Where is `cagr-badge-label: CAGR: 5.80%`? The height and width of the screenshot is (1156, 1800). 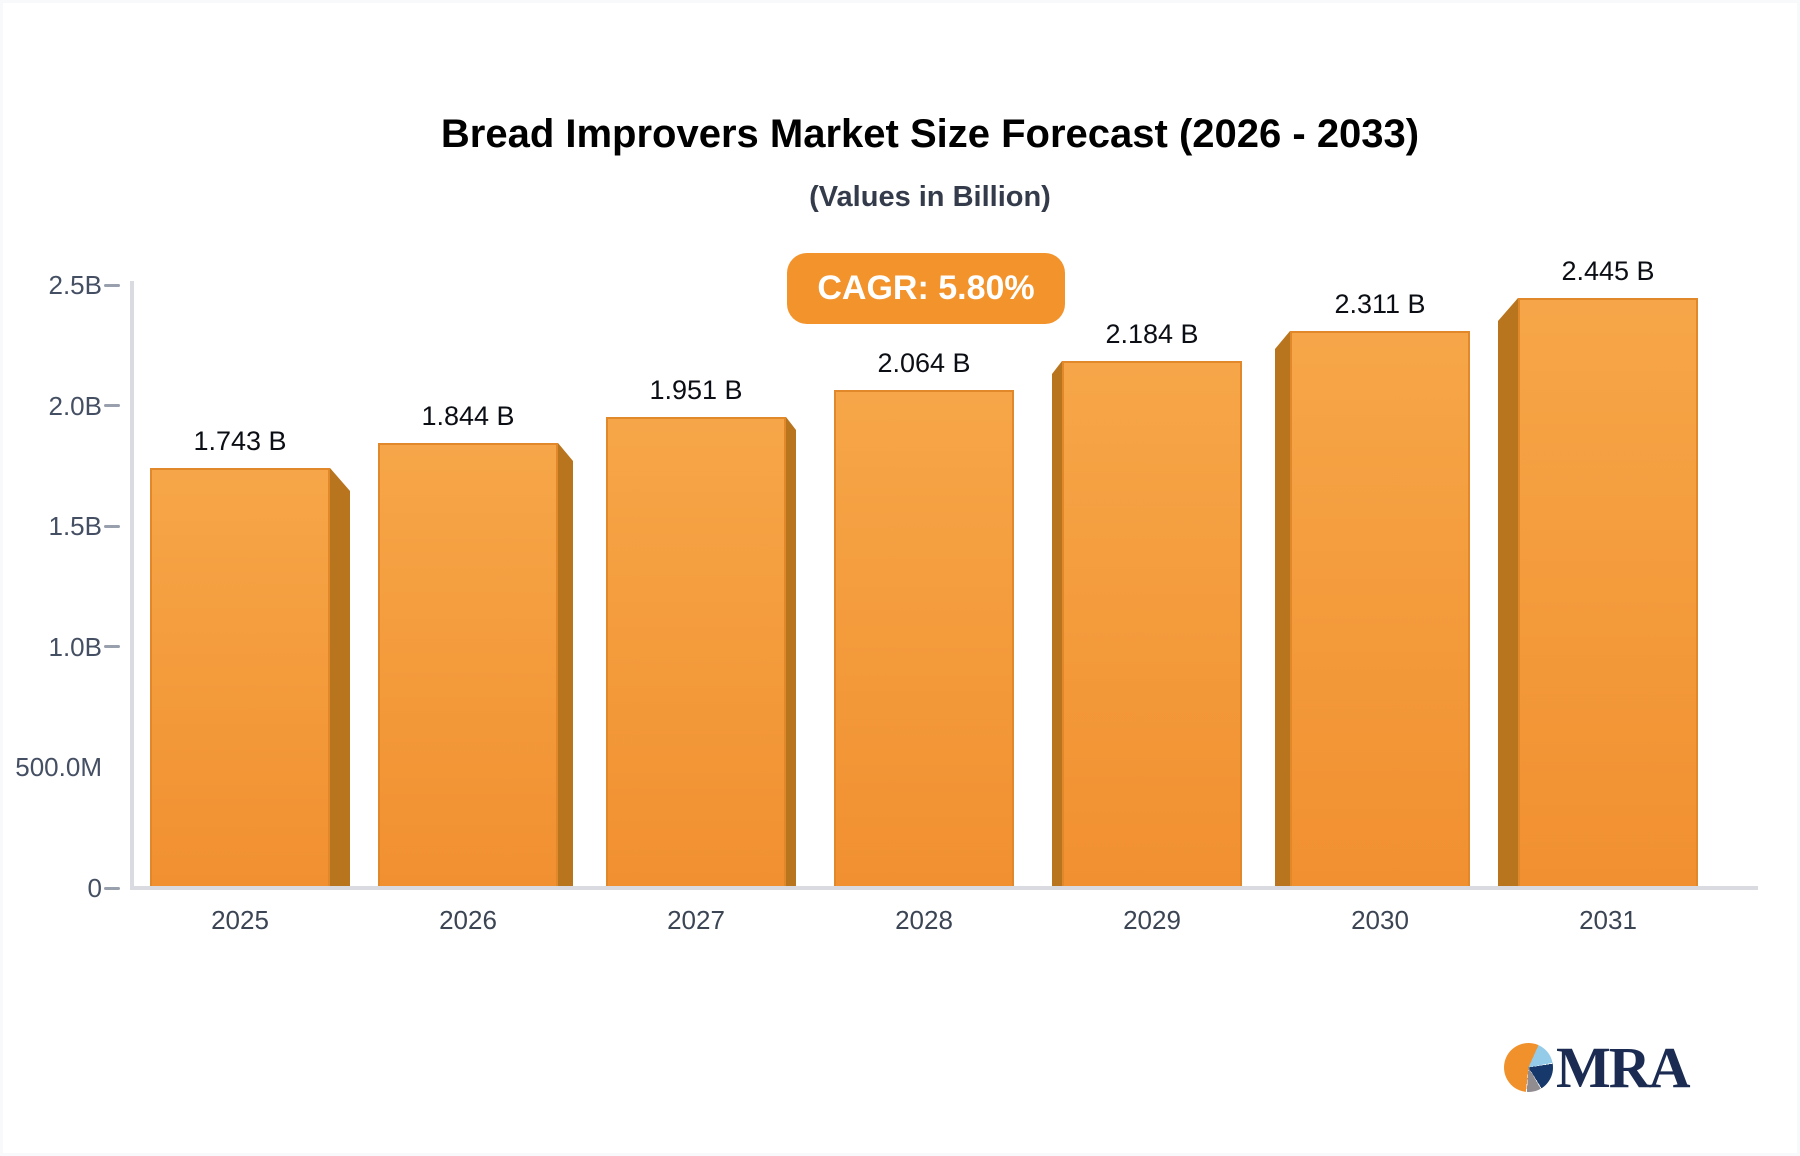 cagr-badge-label: CAGR: 5.80% is located at coordinates (926, 288).